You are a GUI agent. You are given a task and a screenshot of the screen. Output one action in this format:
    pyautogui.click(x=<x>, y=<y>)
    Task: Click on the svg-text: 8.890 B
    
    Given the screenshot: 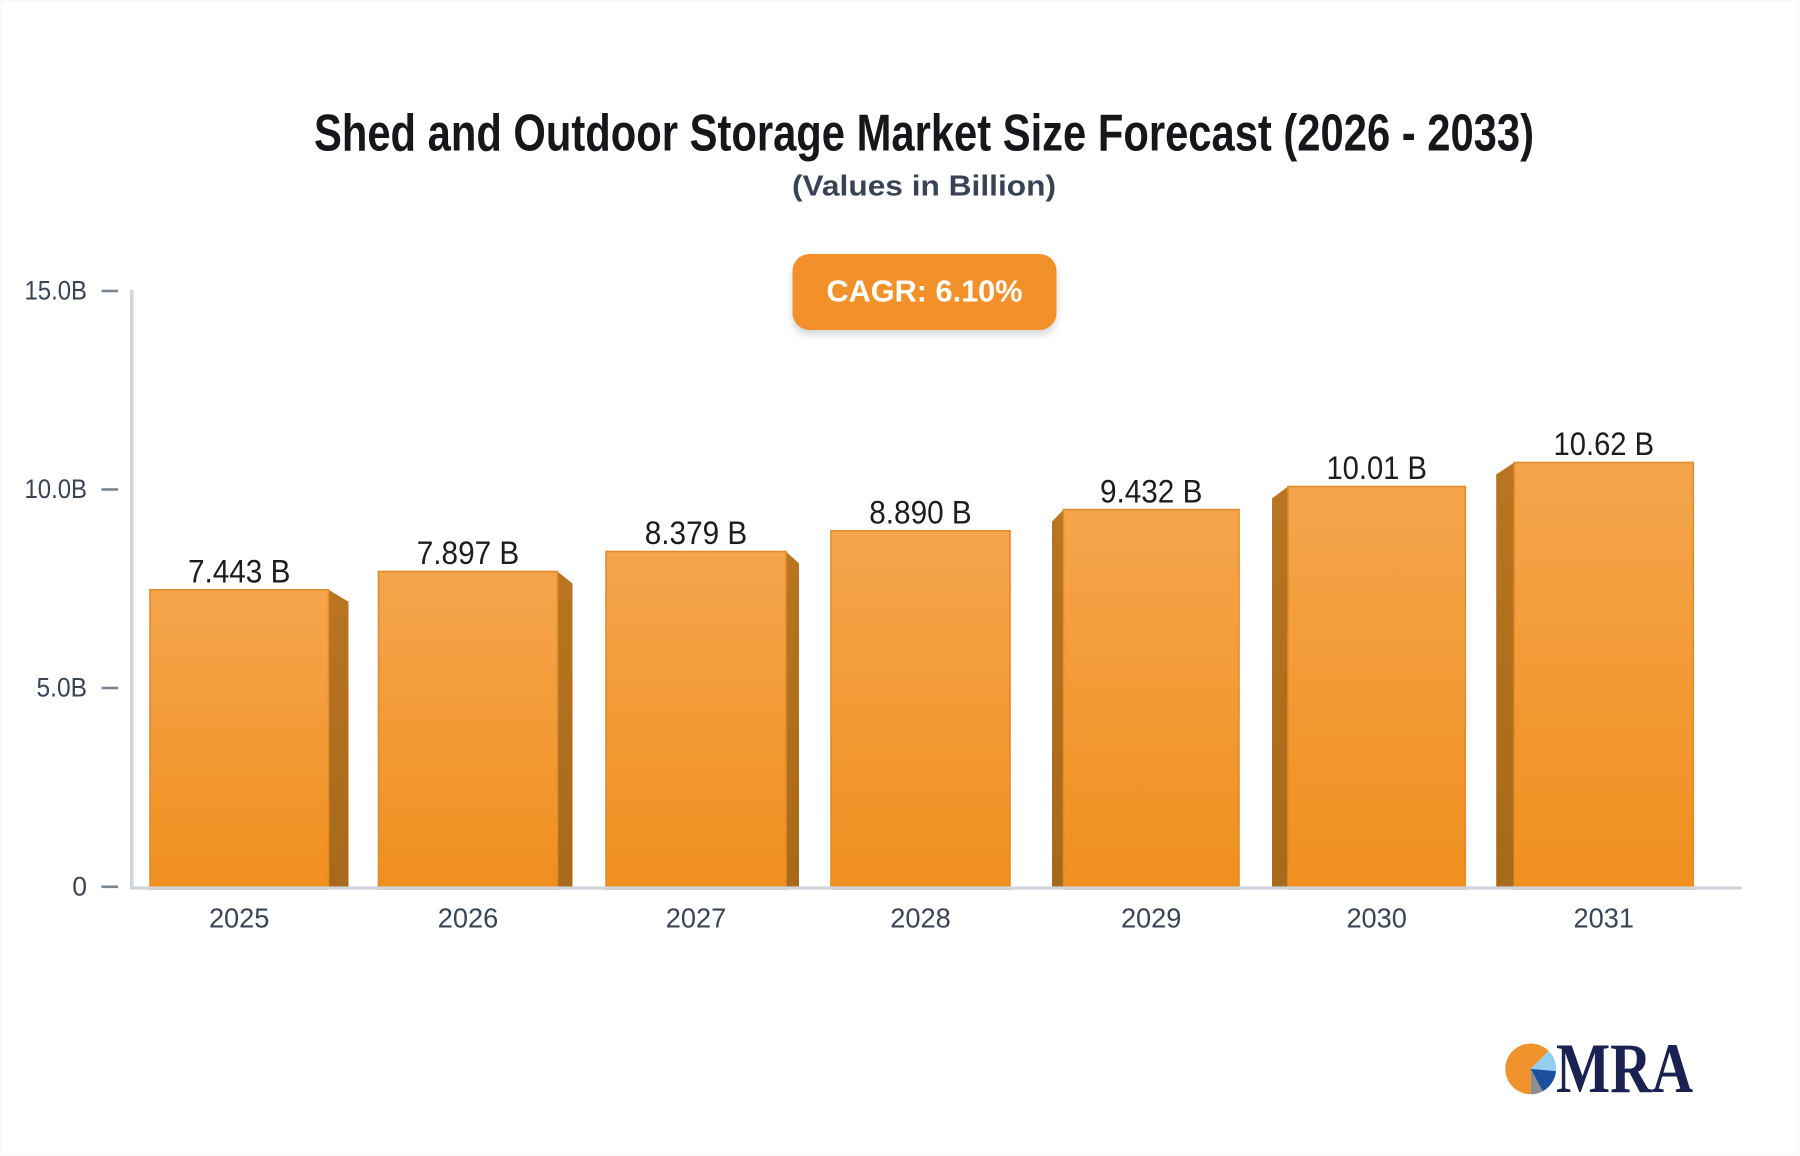 What is the action you would take?
    pyautogui.click(x=920, y=513)
    